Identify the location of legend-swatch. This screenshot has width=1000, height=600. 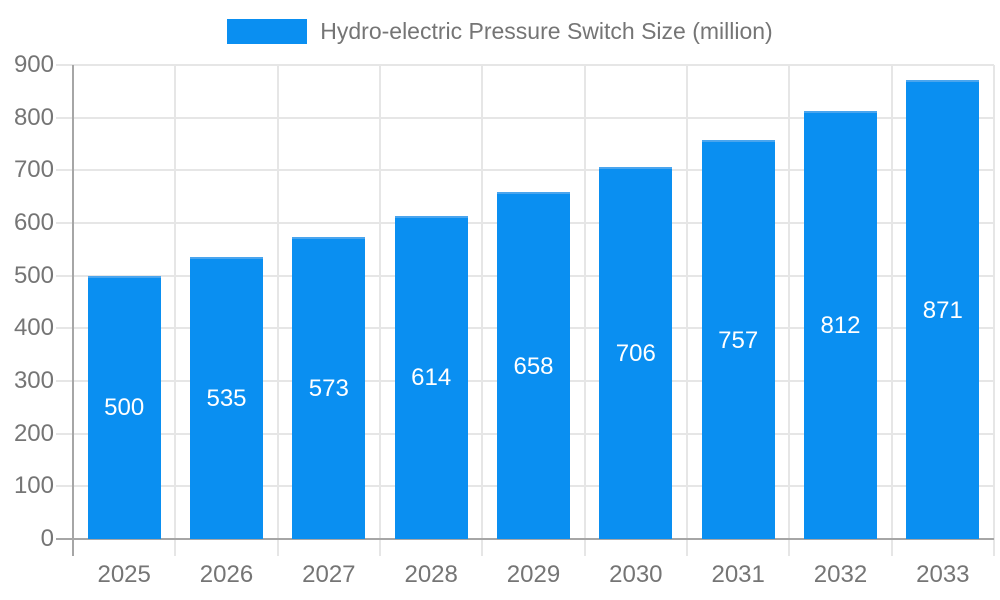
(267, 31).